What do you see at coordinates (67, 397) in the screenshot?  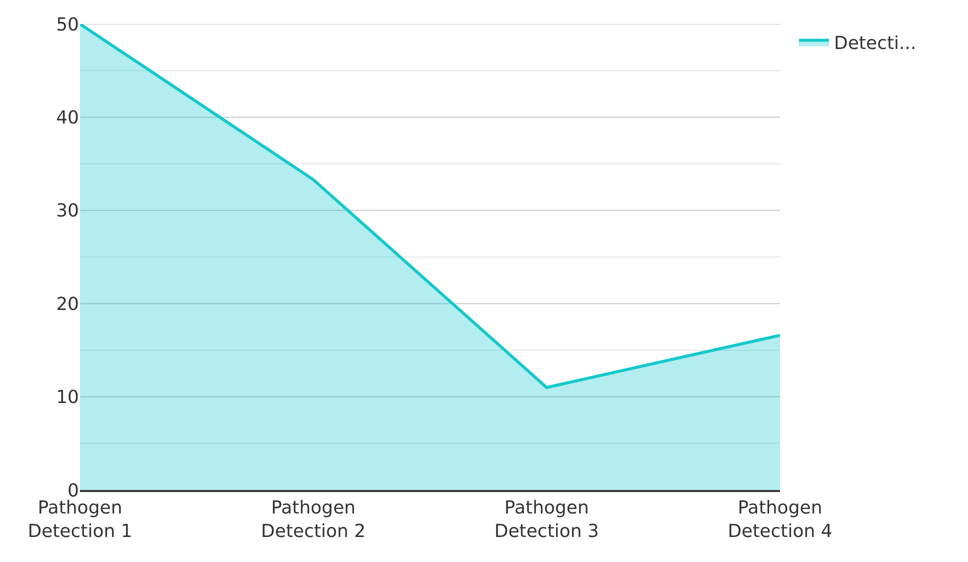 I see `y-tick-label: 10` at bounding box center [67, 397].